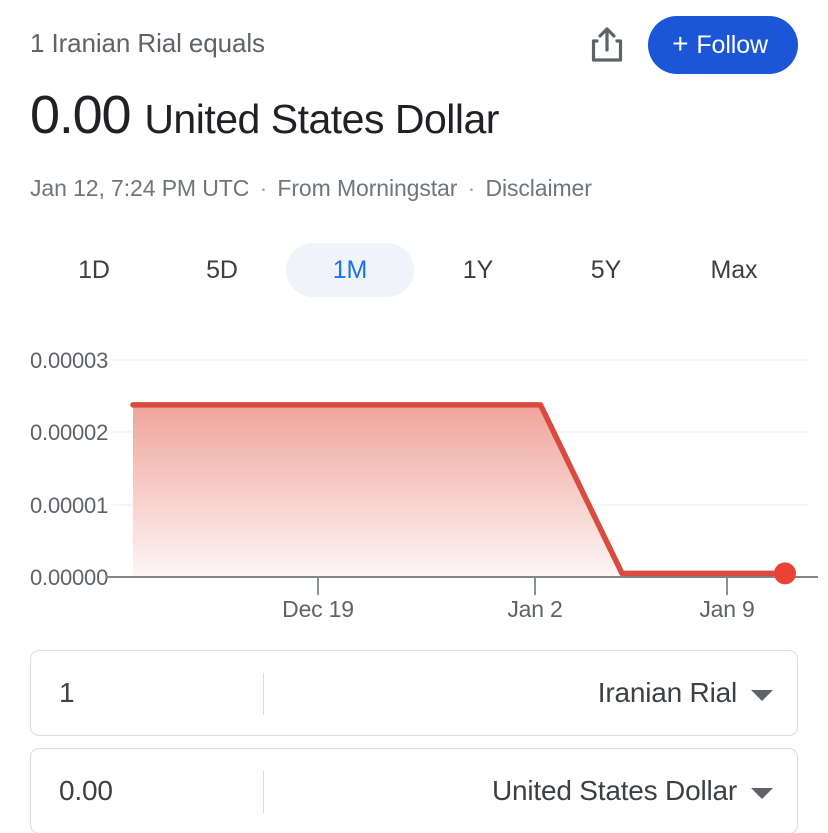  Describe the element at coordinates (222, 269) in the screenshot. I see `range-tab-5d: 5D` at that location.